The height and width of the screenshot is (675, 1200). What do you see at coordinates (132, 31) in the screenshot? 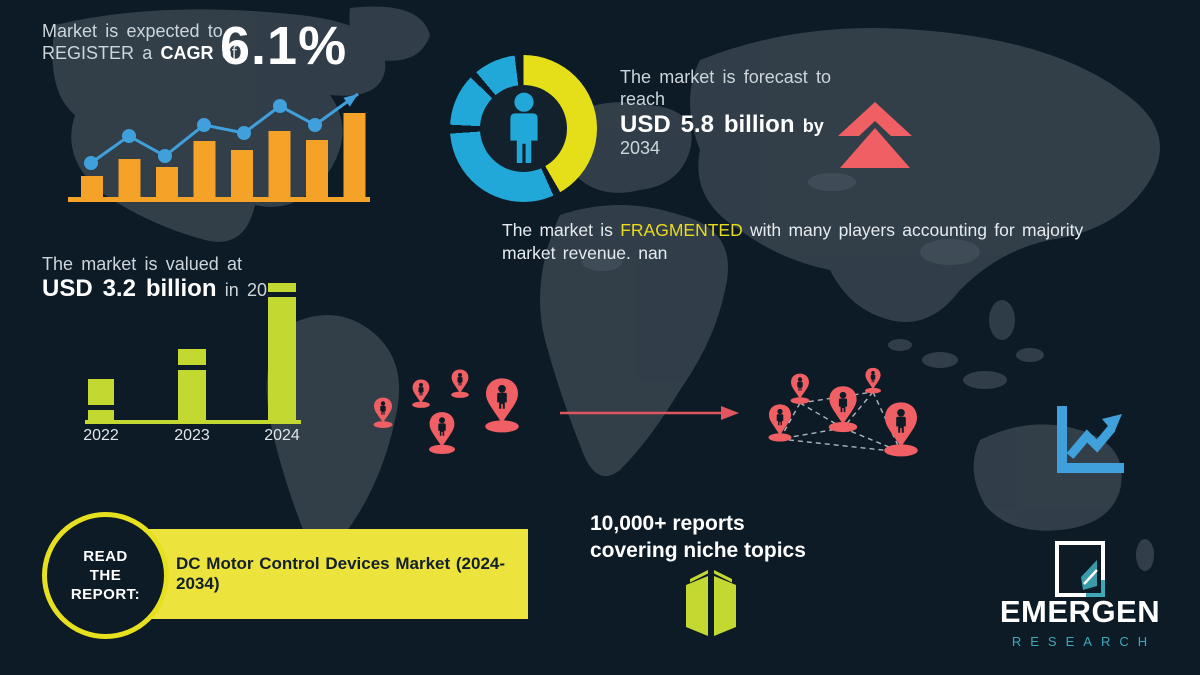
I see `cagr-line1: Market is expected to` at bounding box center [132, 31].